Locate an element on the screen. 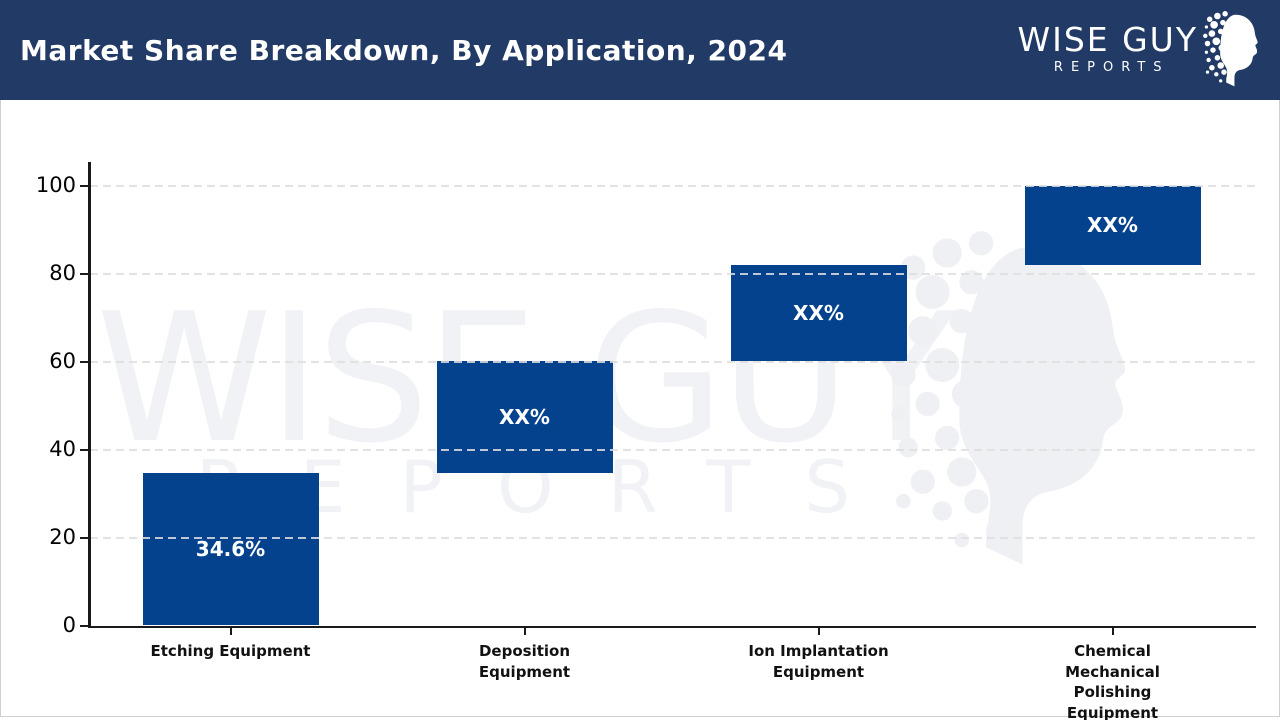  x-tick-label-4: Chemical Mechanical Polishing Equipment is located at coordinates (1112, 681).